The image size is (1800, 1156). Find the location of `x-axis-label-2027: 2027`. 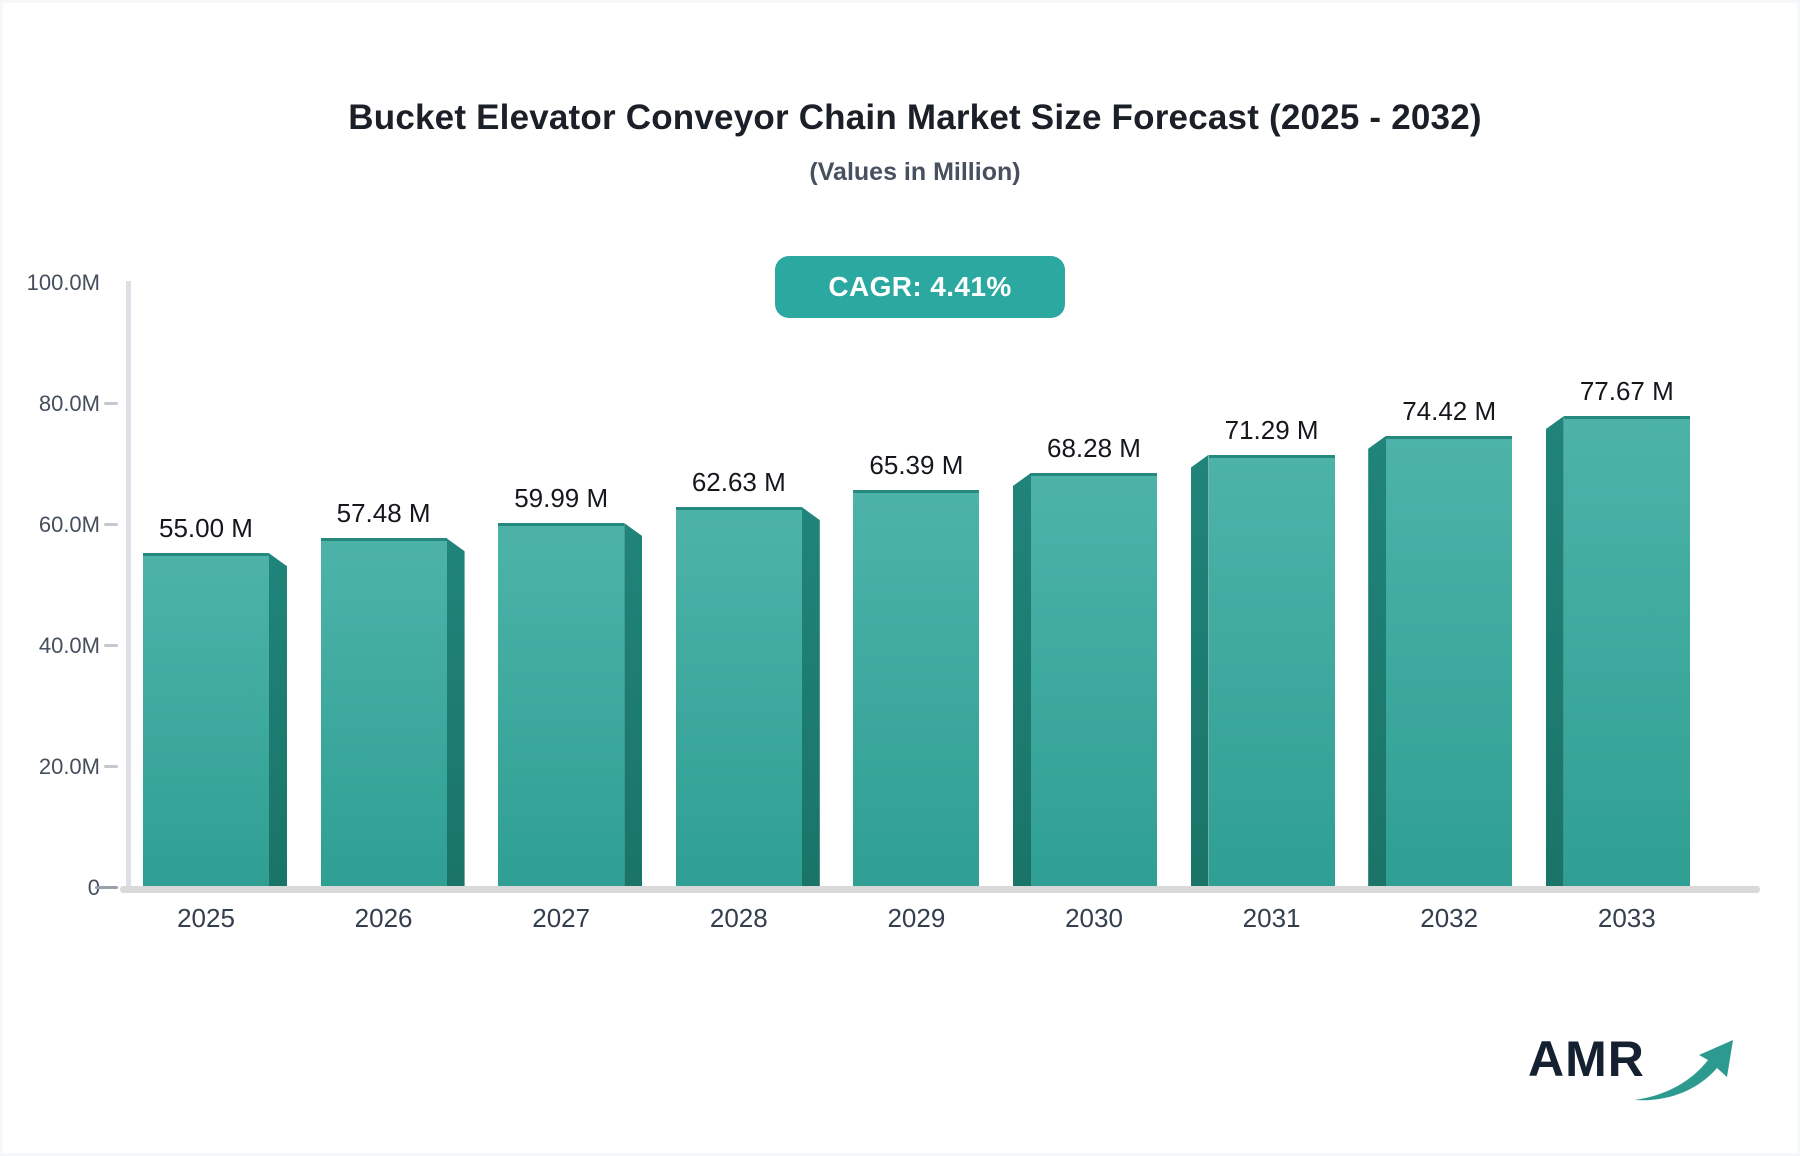

x-axis-label-2027: 2027 is located at coordinates (561, 918).